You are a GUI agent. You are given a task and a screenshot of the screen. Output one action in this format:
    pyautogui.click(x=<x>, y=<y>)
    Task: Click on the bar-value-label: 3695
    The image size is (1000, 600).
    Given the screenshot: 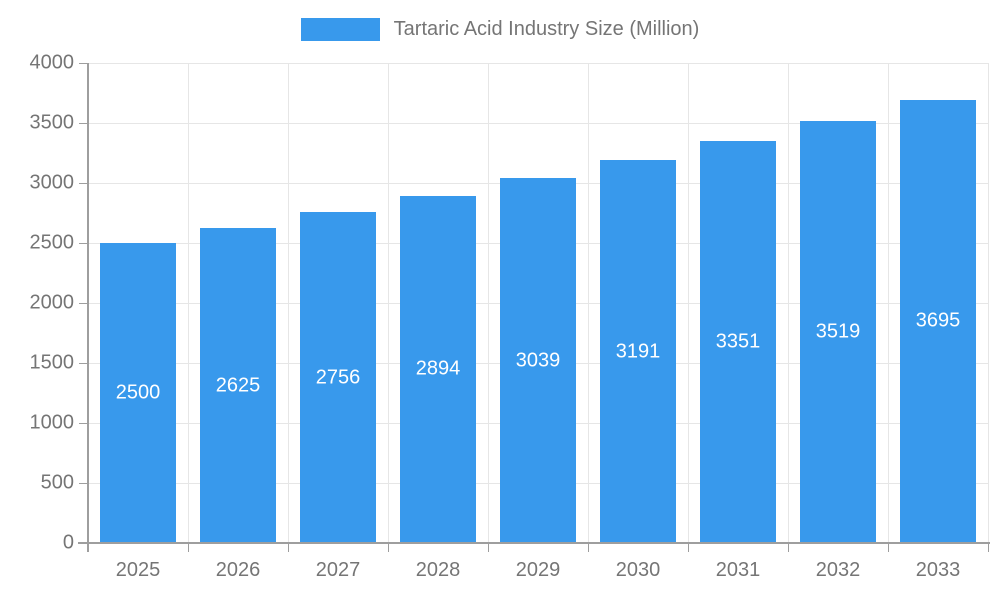 What is the action you would take?
    pyautogui.click(x=938, y=320)
    